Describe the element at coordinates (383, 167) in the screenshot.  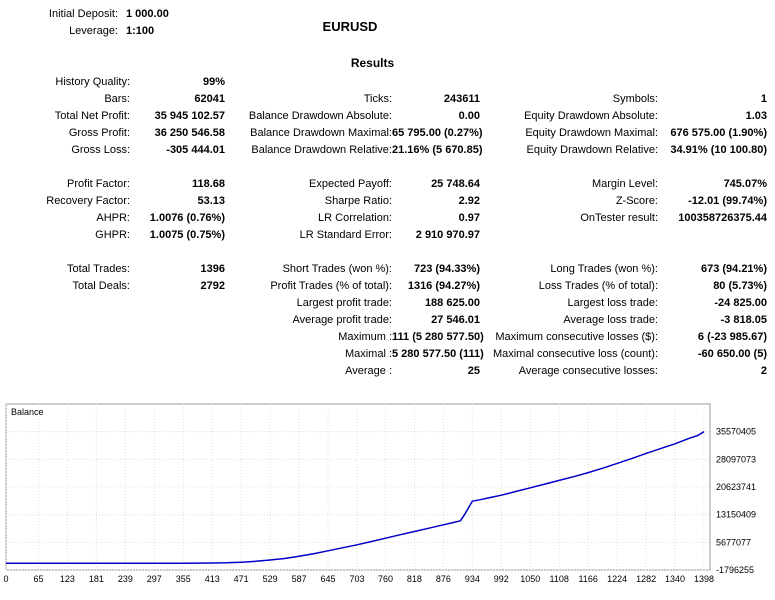
I see `spacer-row` at that location.